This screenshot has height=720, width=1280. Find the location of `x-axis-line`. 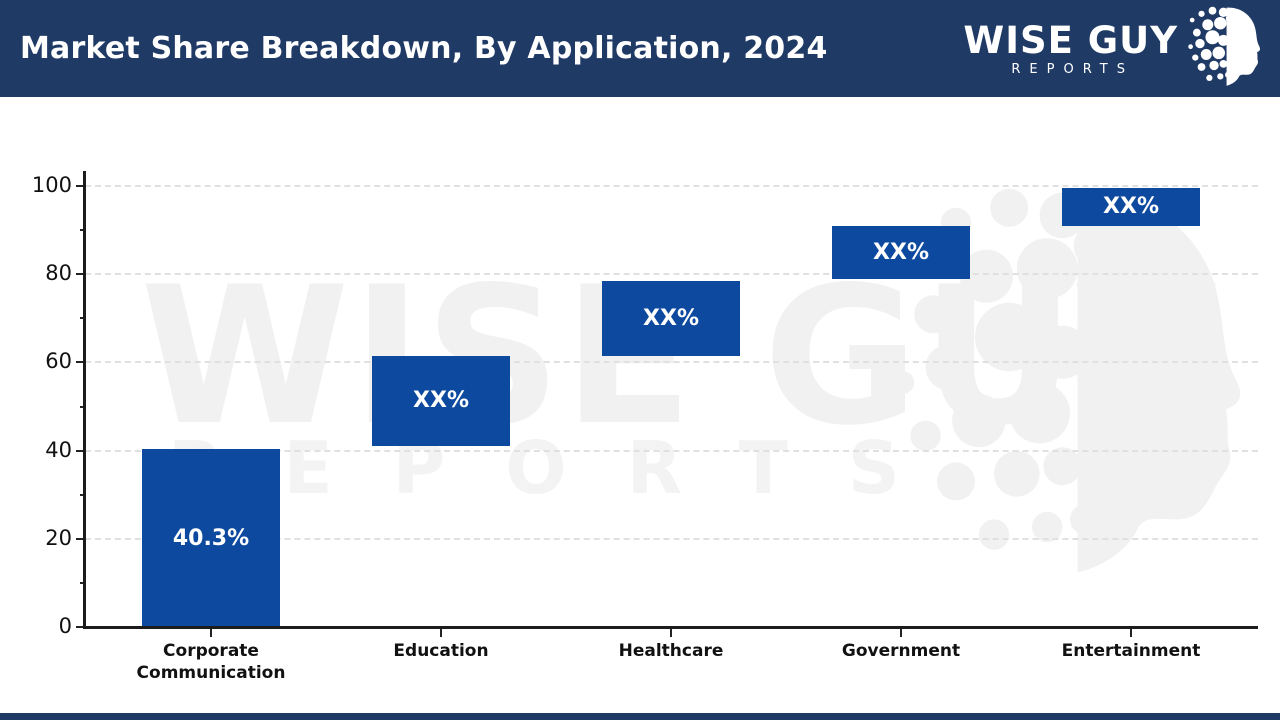

x-axis-line is located at coordinates (671, 627).